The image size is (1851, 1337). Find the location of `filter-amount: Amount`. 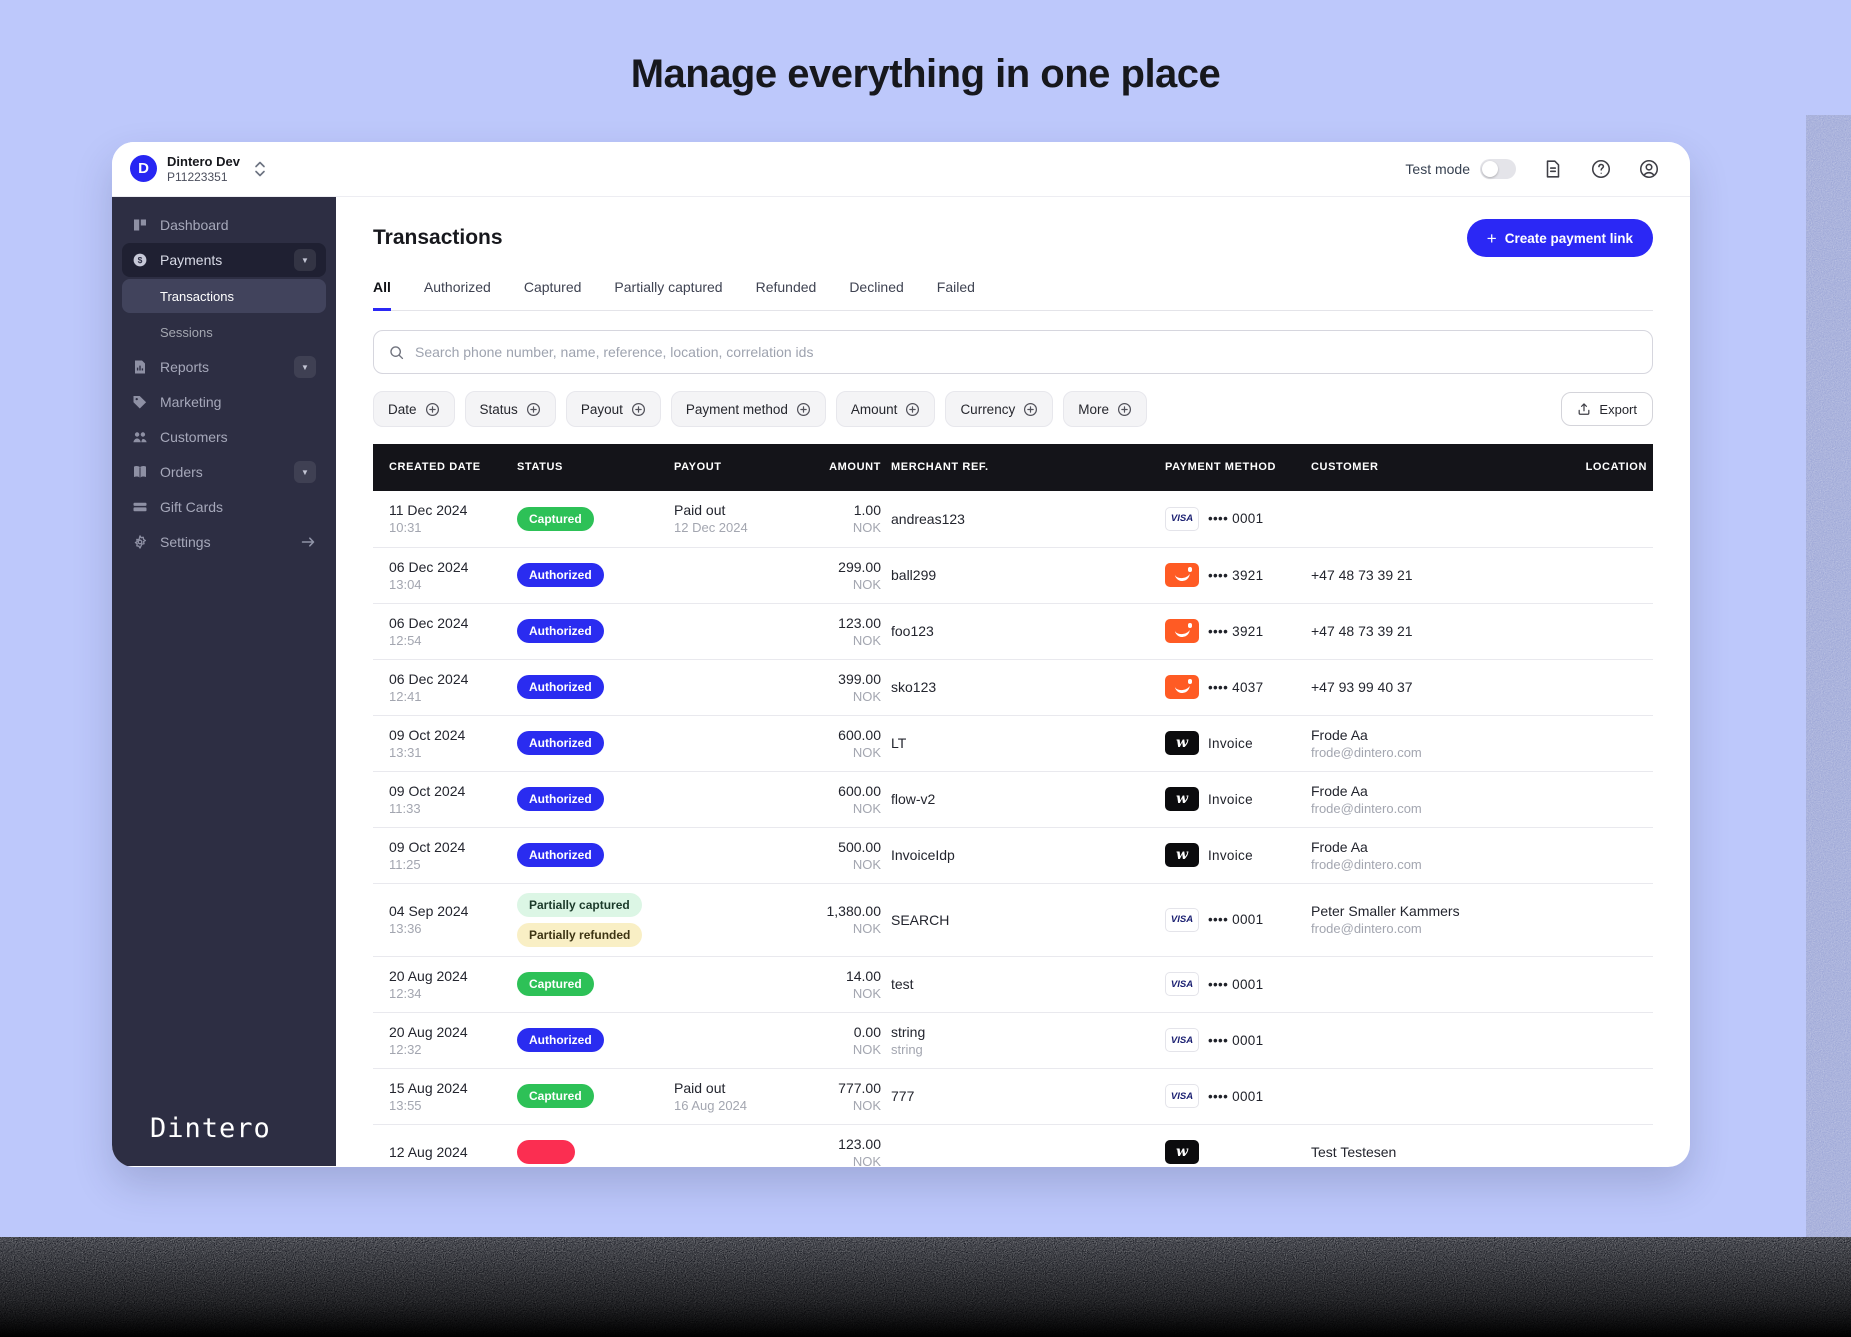

filter-amount: Amount is located at coordinates (885, 409).